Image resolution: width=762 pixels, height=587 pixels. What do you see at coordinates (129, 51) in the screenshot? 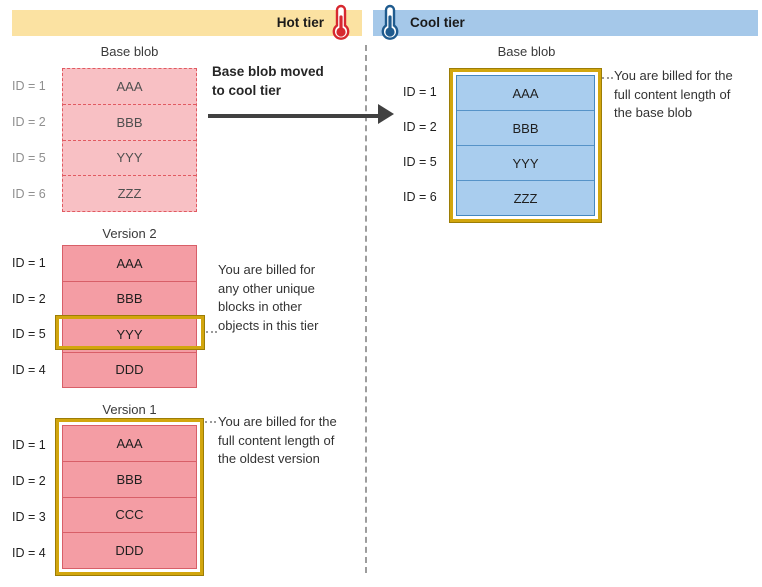
I see `hot-base-blob-title: Base blob` at bounding box center [129, 51].